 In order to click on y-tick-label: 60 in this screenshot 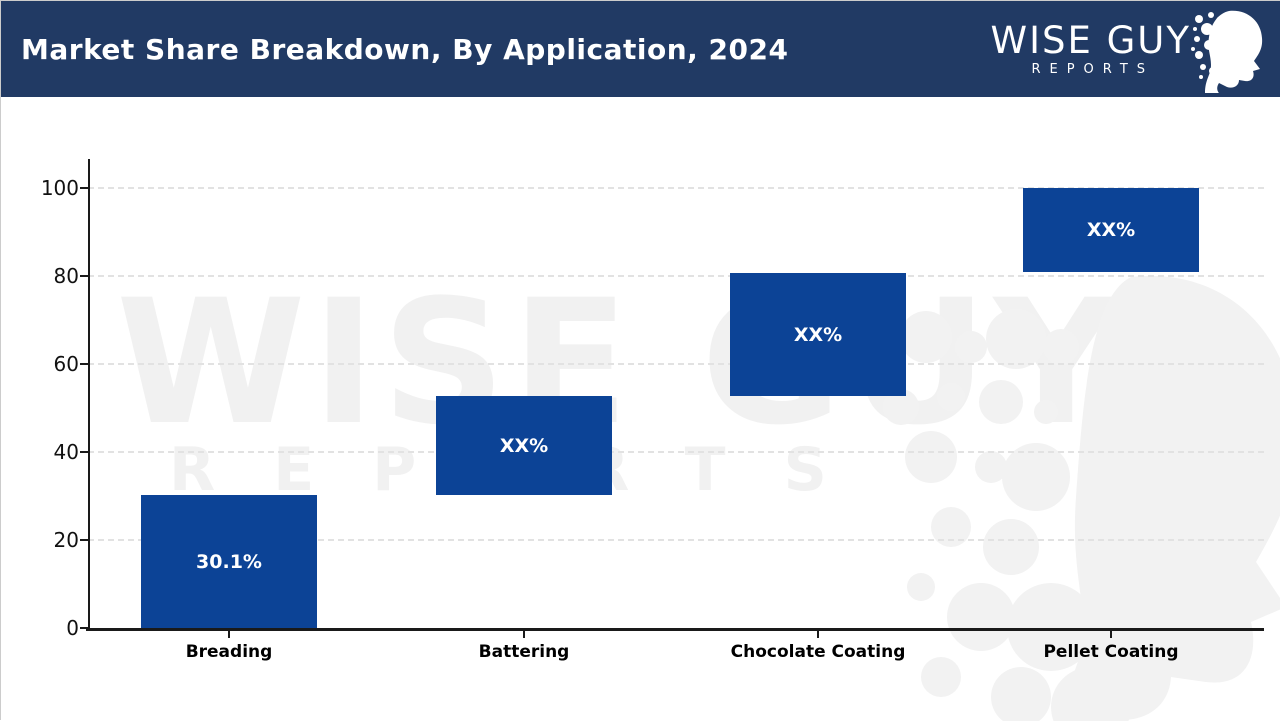, I will do `click(66, 363)`.